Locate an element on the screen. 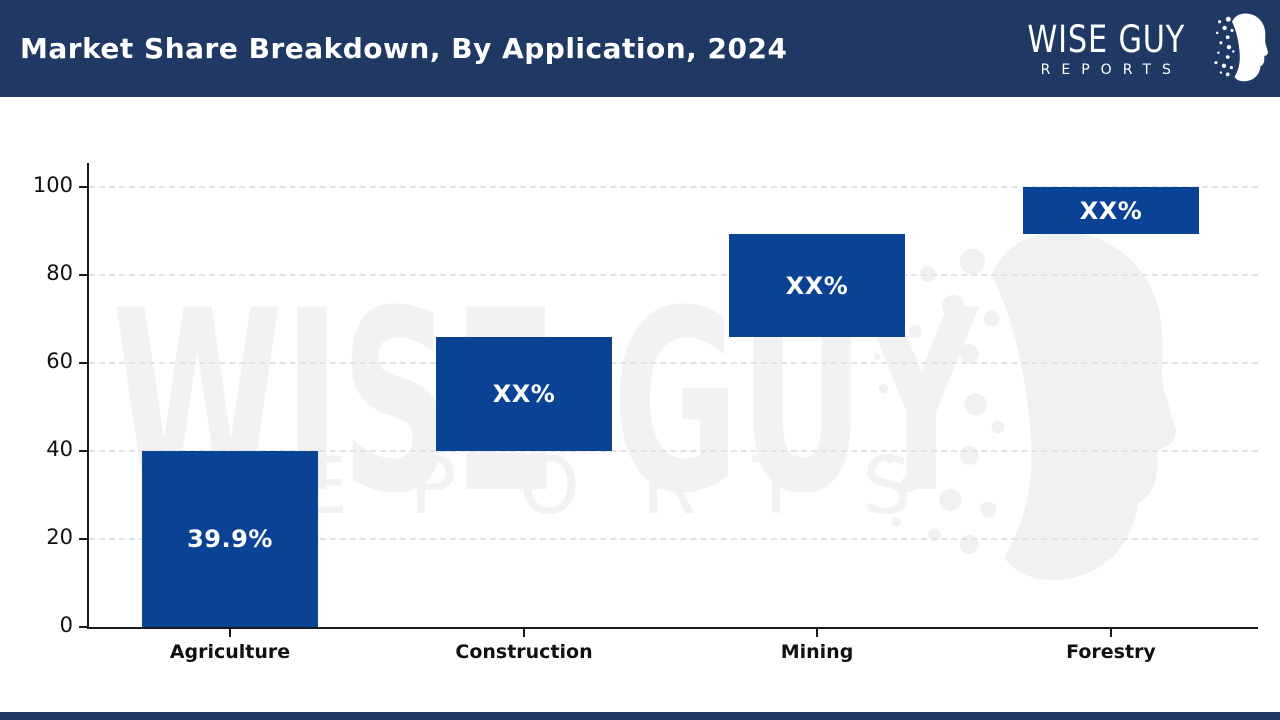  x-axis-category-label: Forestry is located at coordinates (1111, 652).